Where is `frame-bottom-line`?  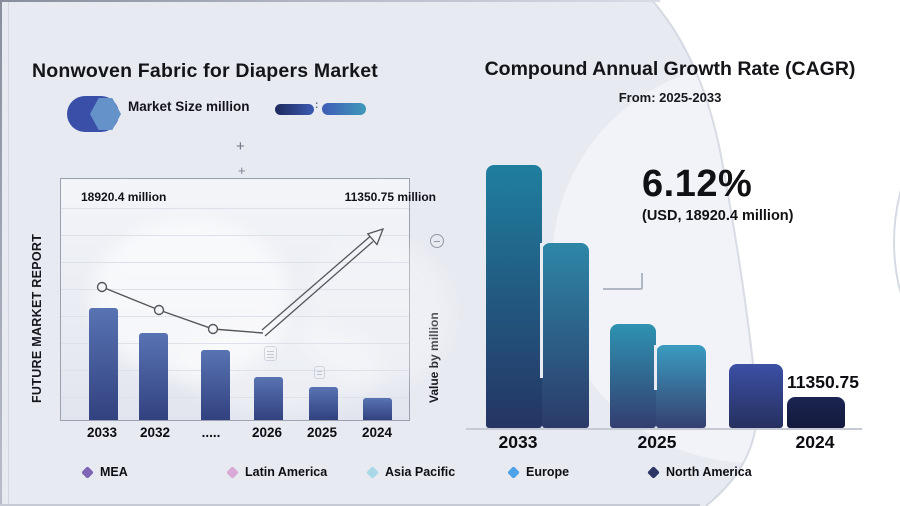 frame-bottom-line is located at coordinates (350, 505).